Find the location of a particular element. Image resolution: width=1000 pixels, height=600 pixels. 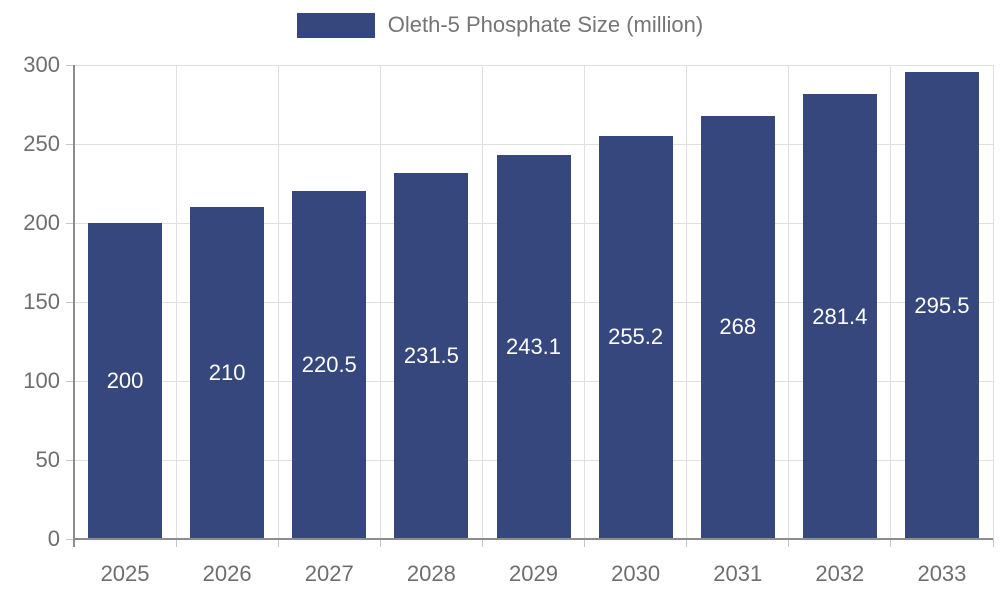

x-axis-line is located at coordinates (533, 539).